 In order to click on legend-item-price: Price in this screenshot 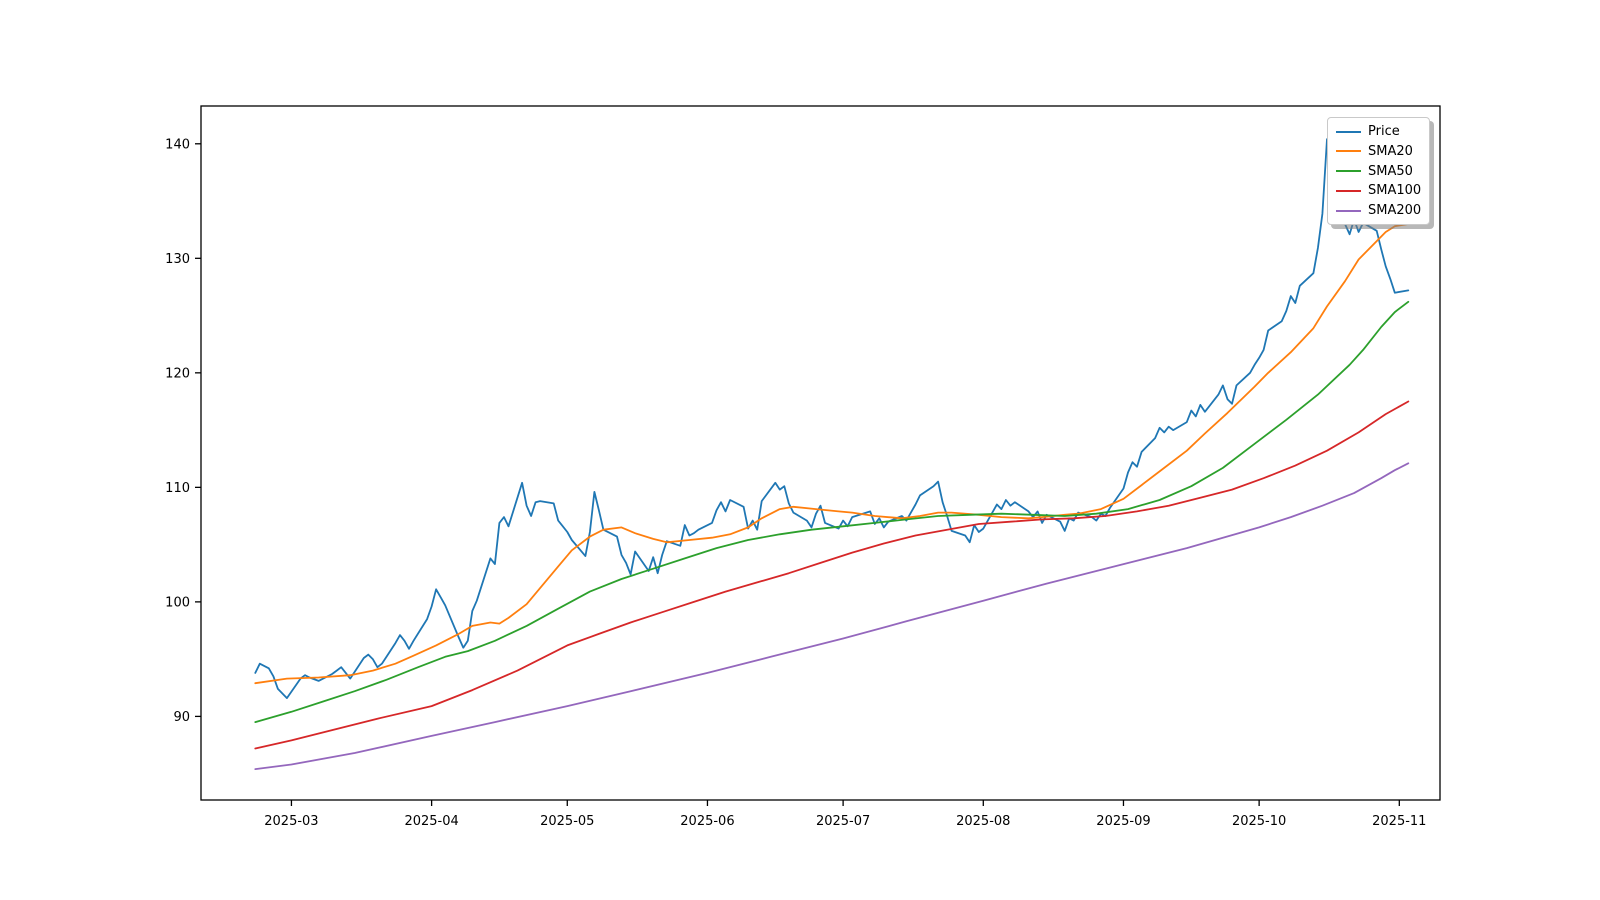, I will do `click(1378, 131)`.